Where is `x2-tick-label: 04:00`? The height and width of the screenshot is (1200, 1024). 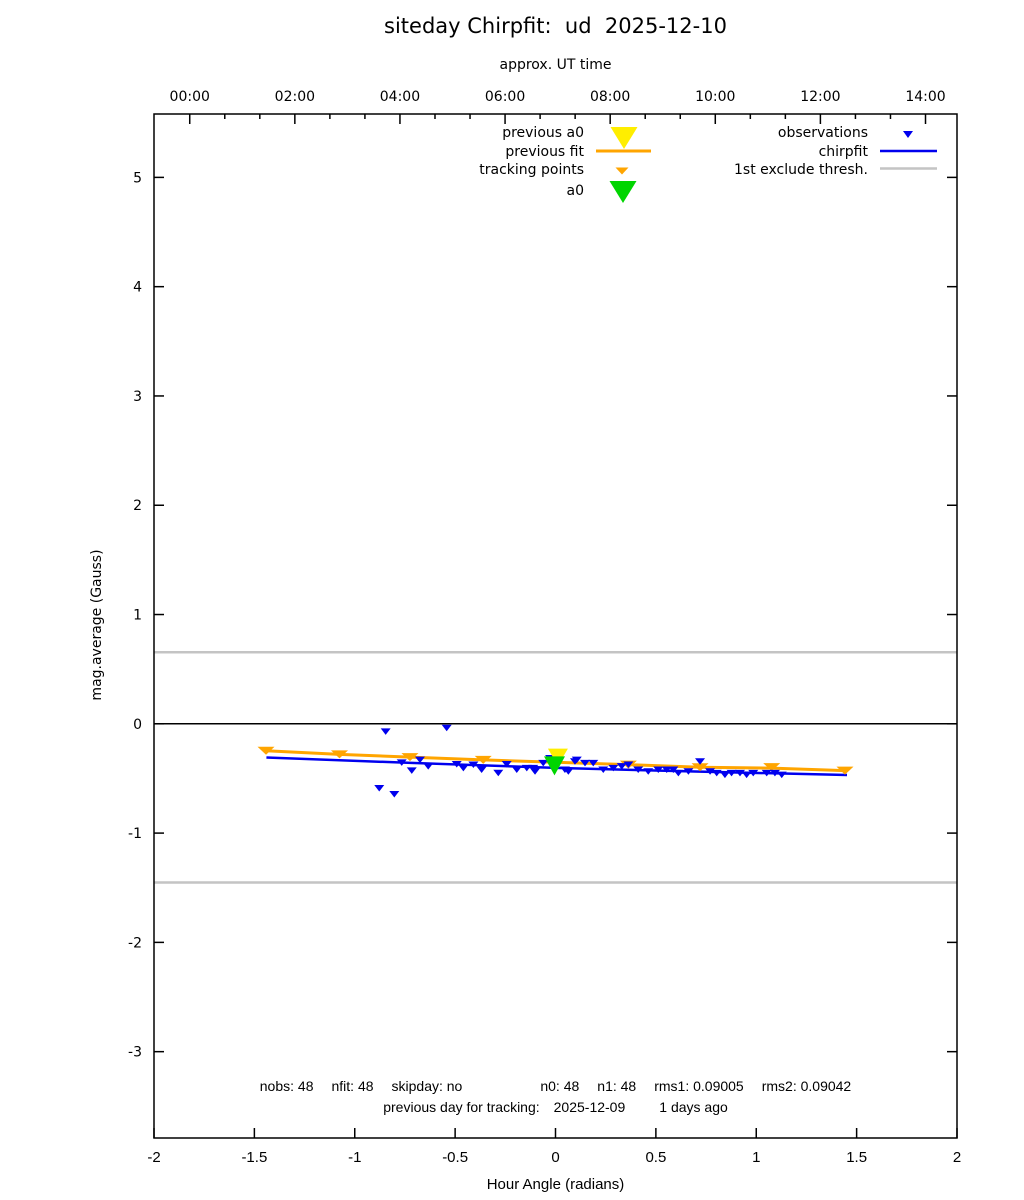 x2-tick-label: 04:00 is located at coordinates (400, 97).